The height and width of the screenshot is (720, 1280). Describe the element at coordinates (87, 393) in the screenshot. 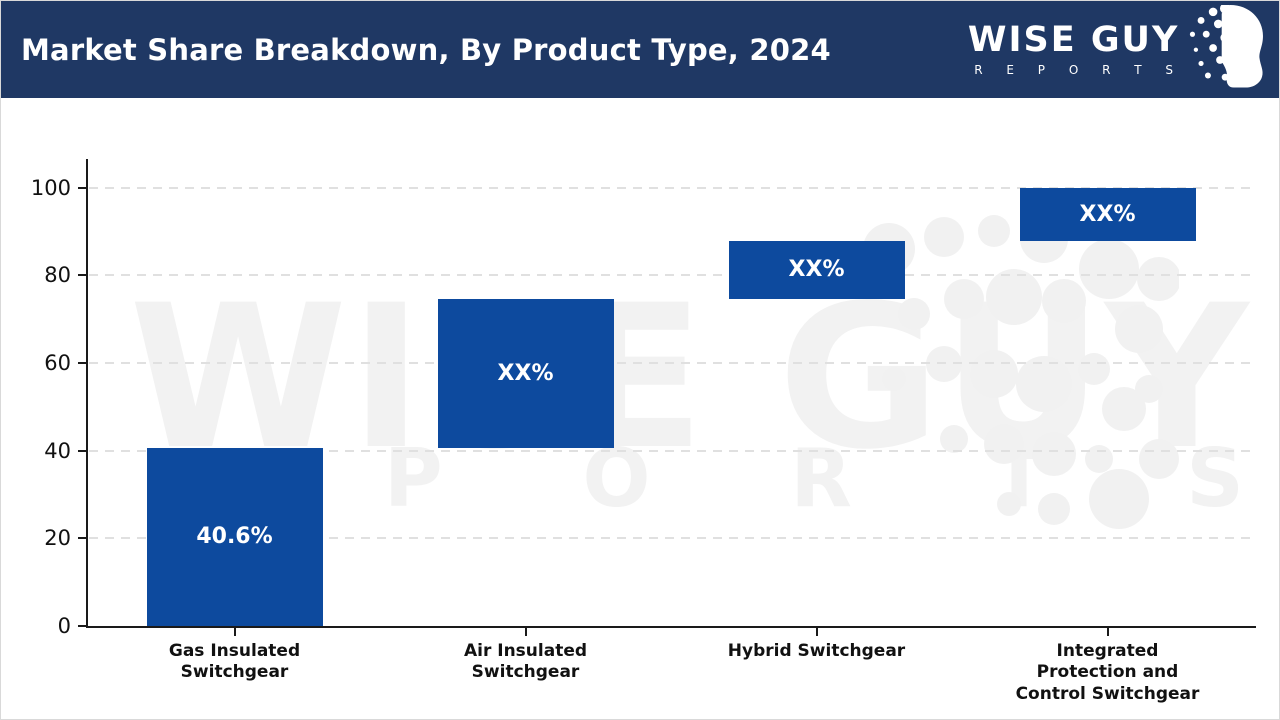

I see `y-axis-line` at that location.